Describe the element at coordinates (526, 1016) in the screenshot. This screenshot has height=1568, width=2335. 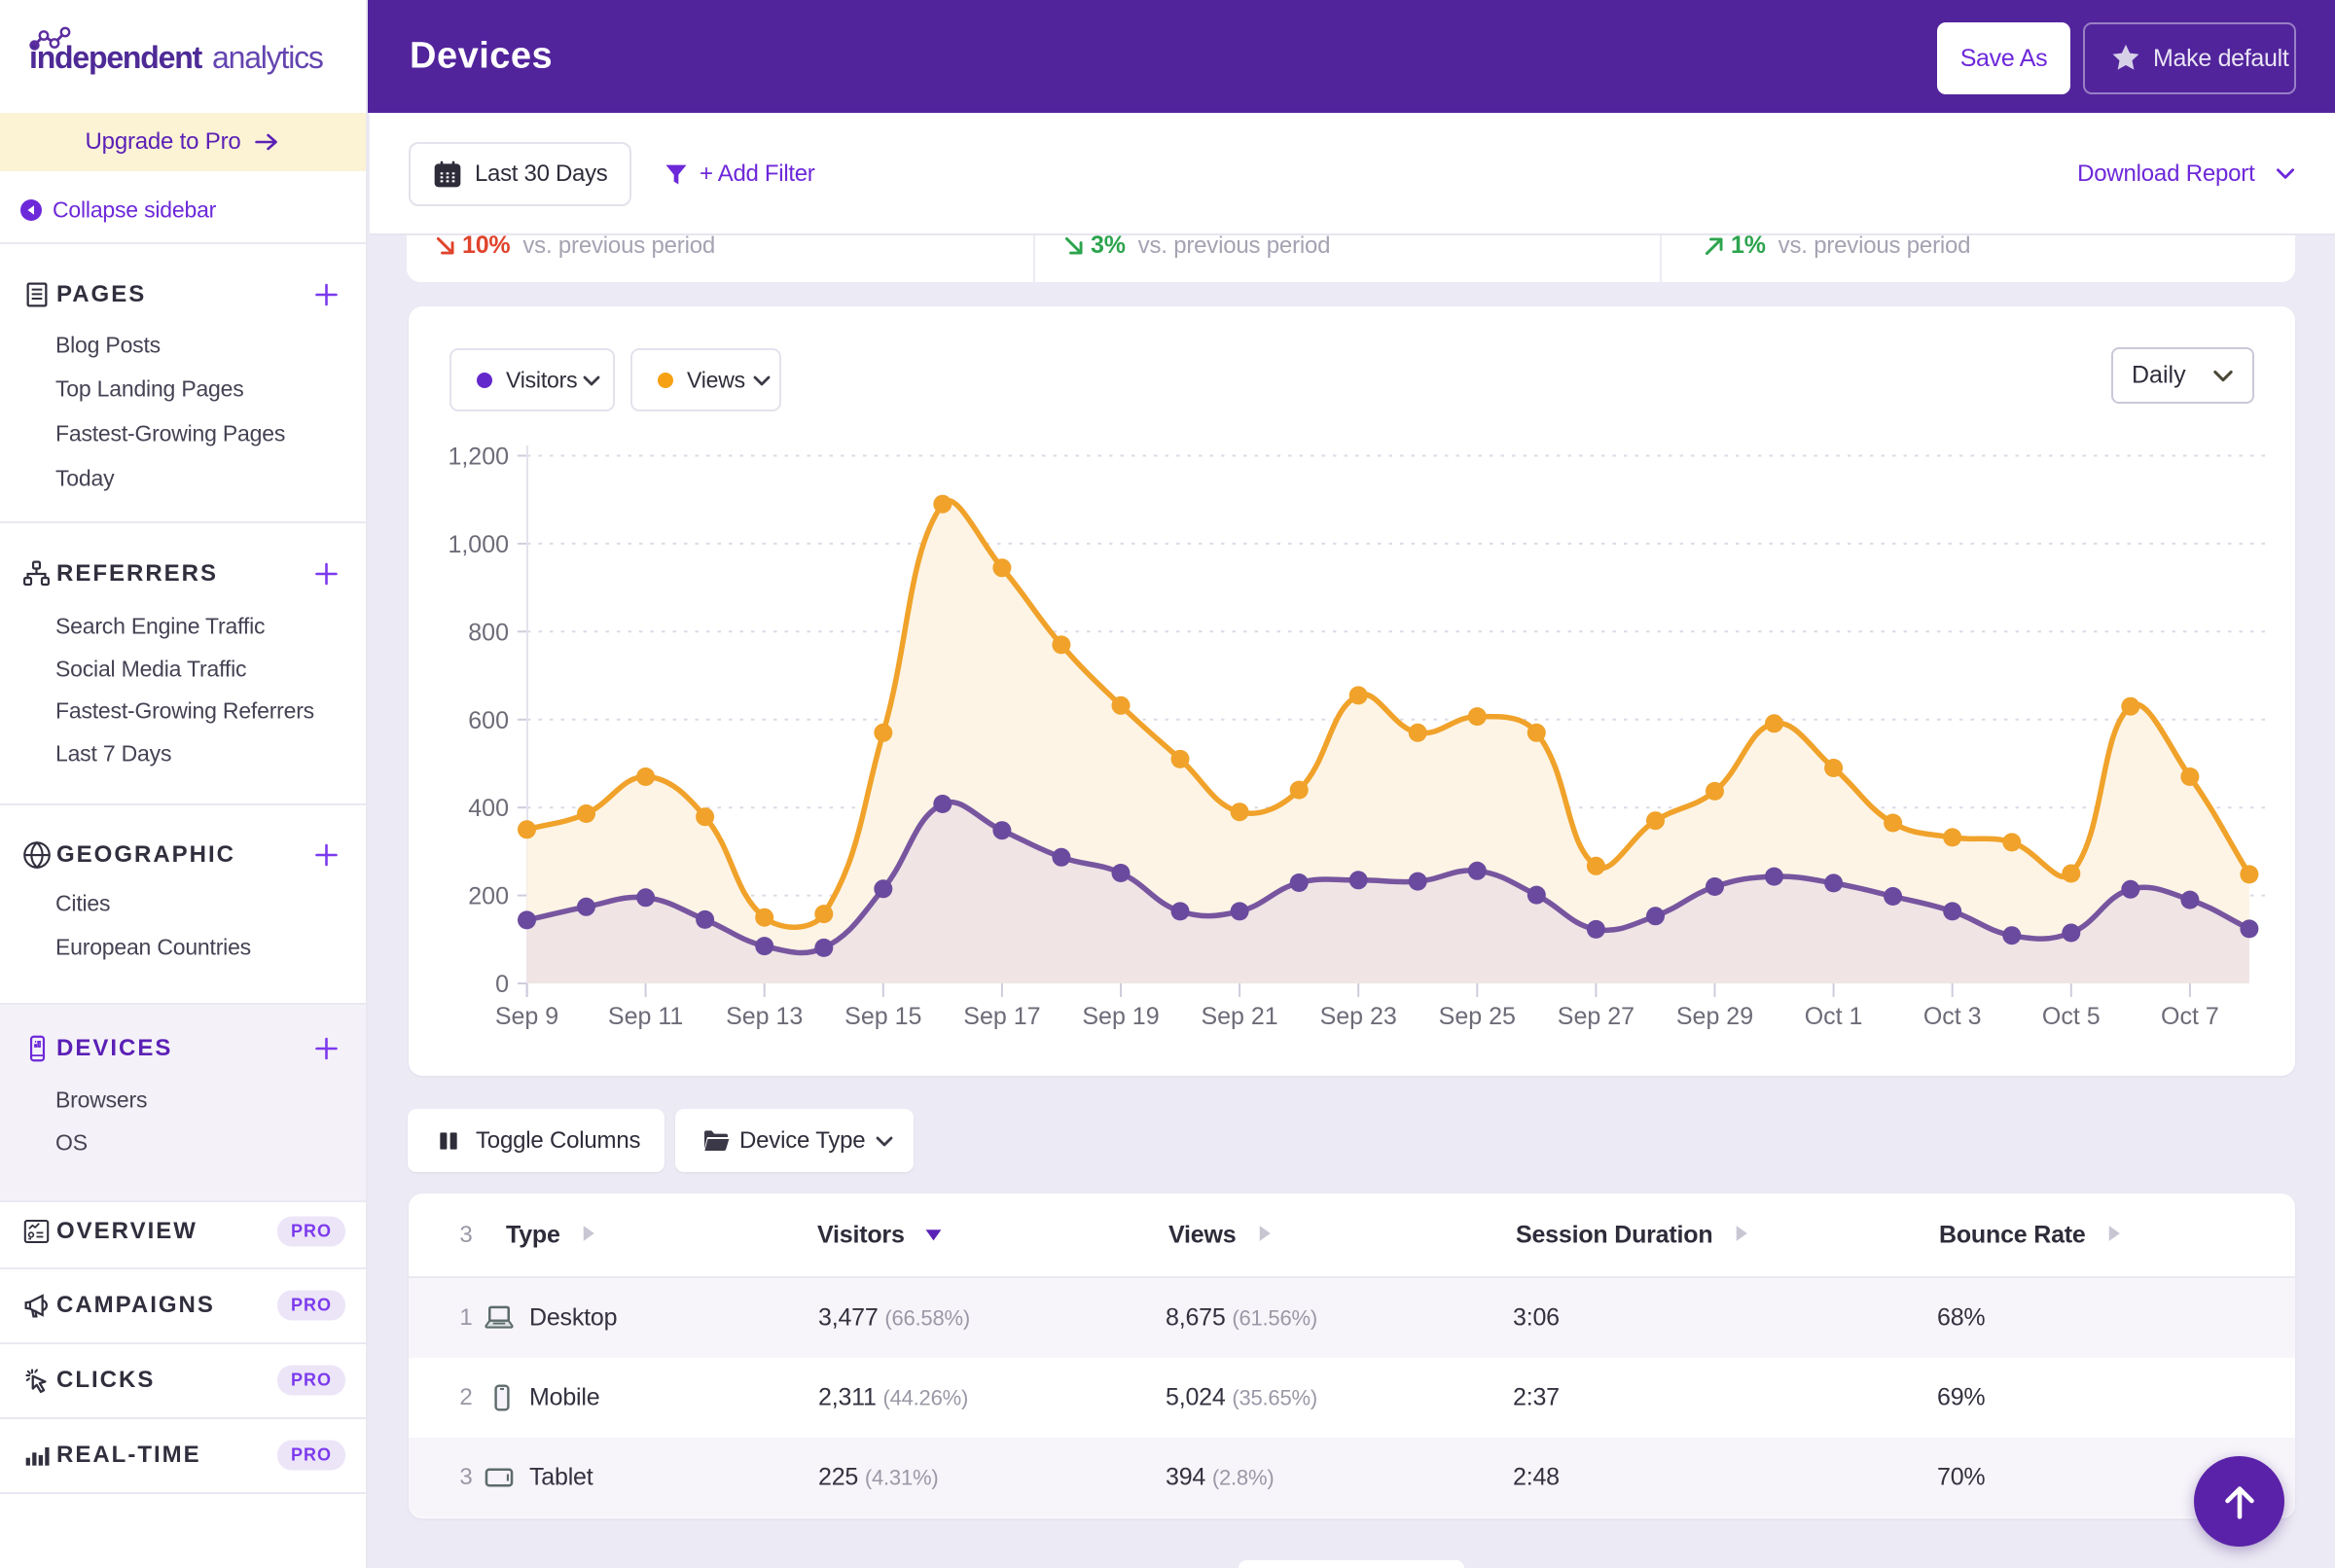
I see `svg-text: Sep 9` at that location.